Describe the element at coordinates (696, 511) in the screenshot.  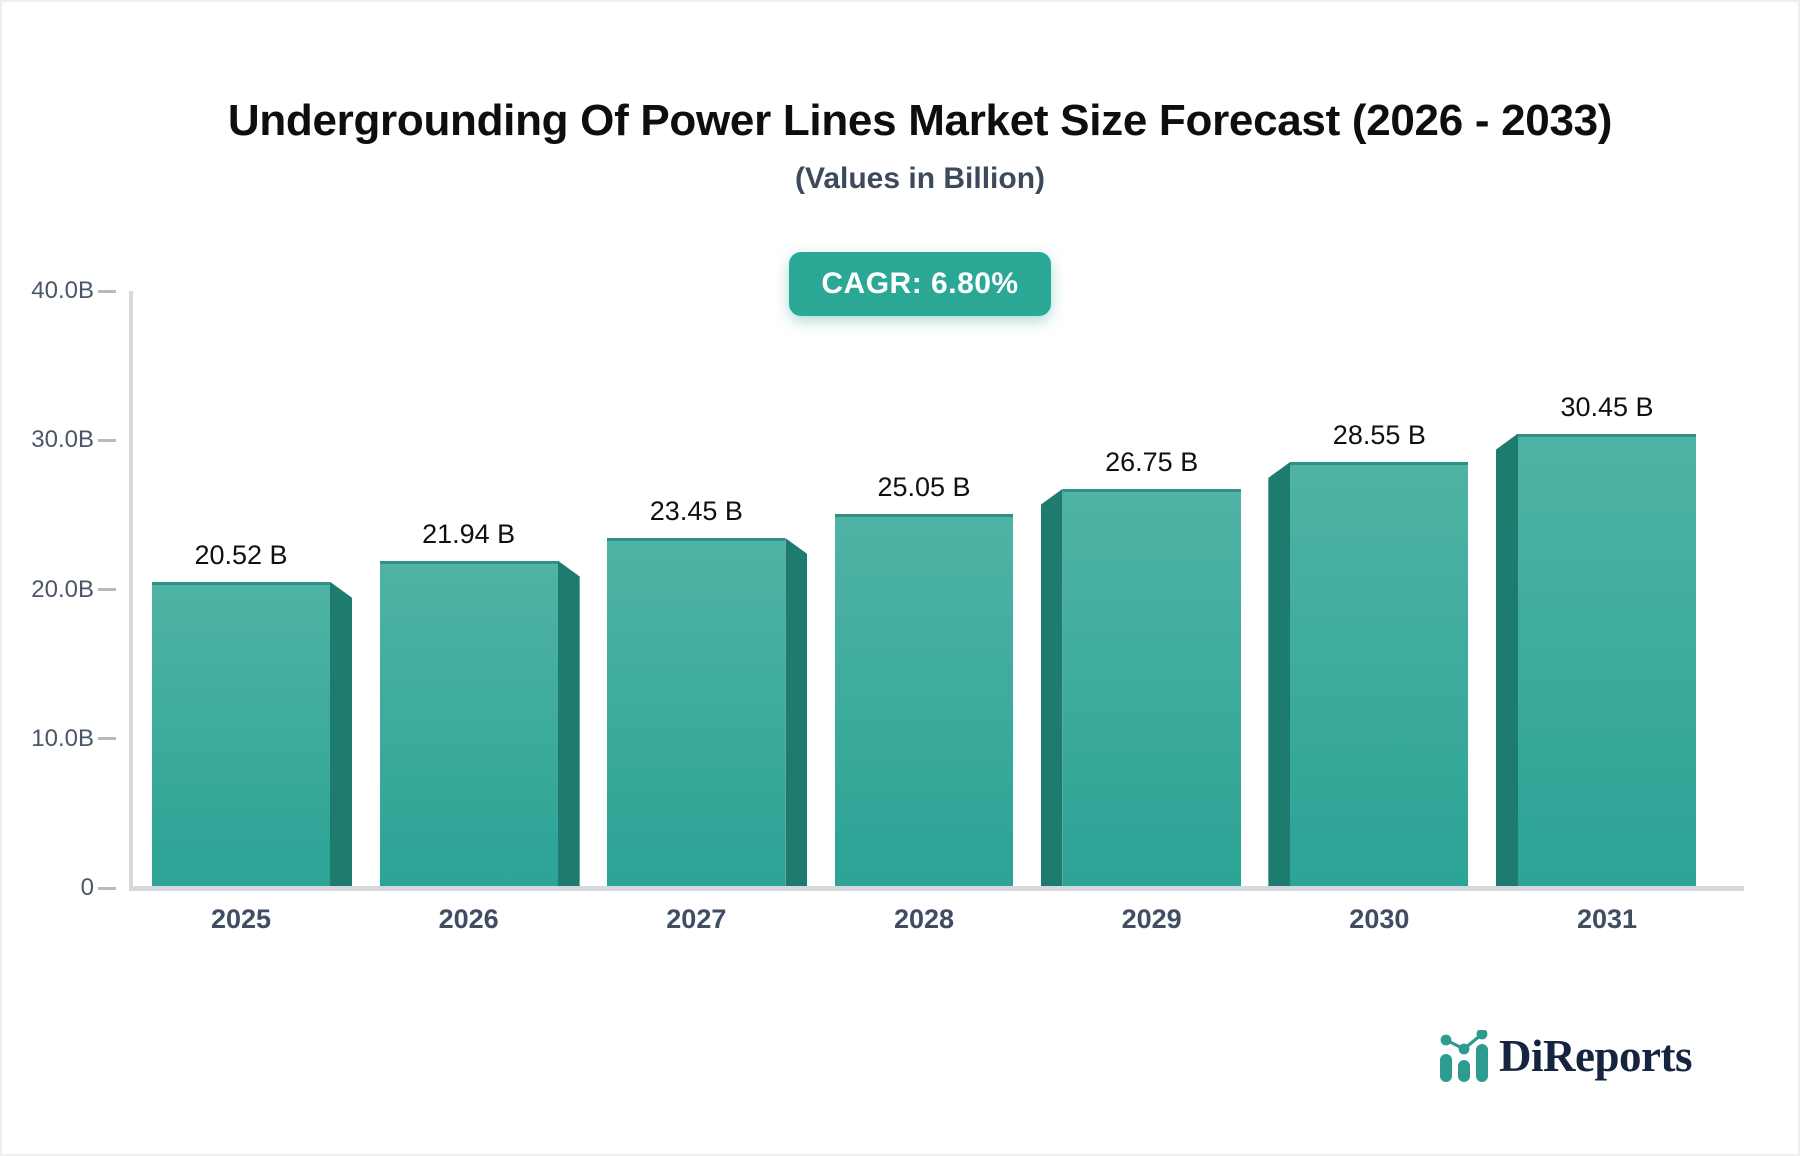
I see `bar-value-label: 23.45 B` at that location.